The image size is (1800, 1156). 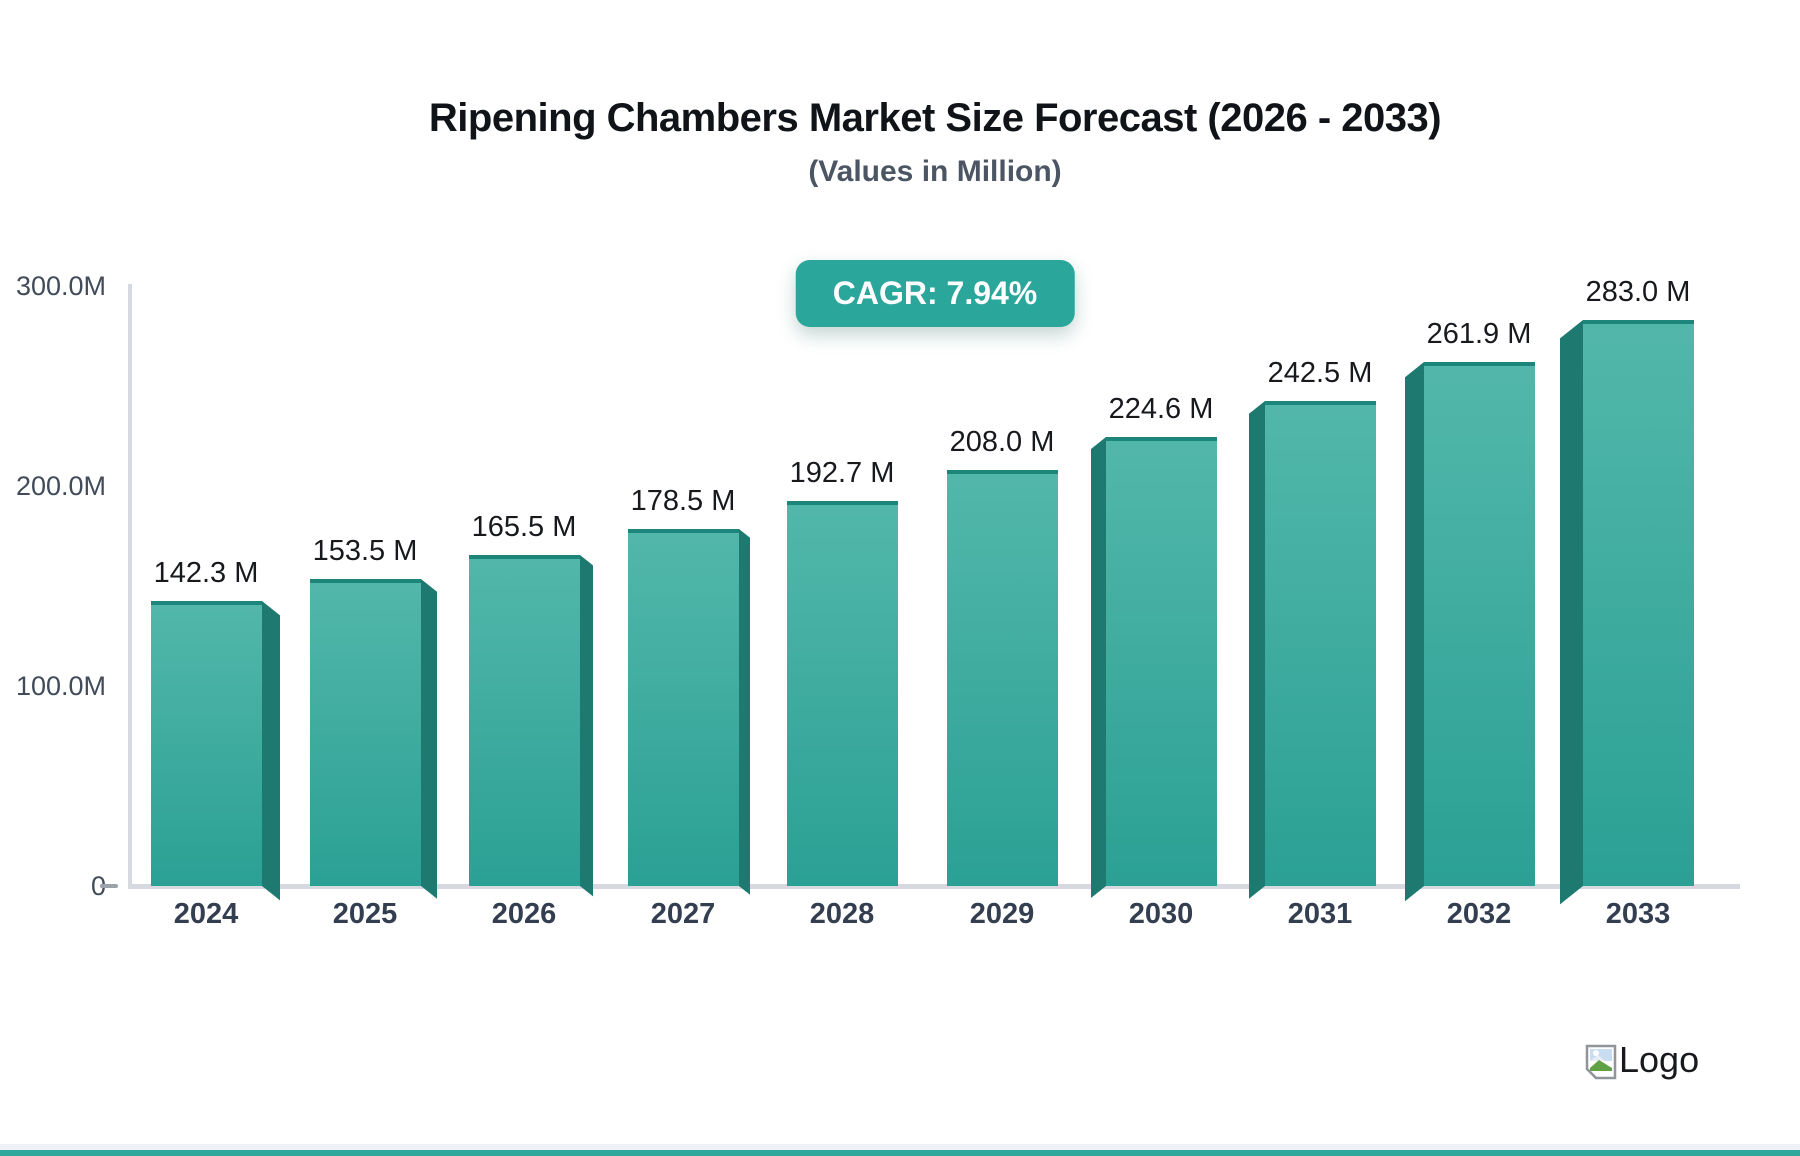 What do you see at coordinates (842, 914) in the screenshot?
I see `x-tick-label-2028: 2028` at bounding box center [842, 914].